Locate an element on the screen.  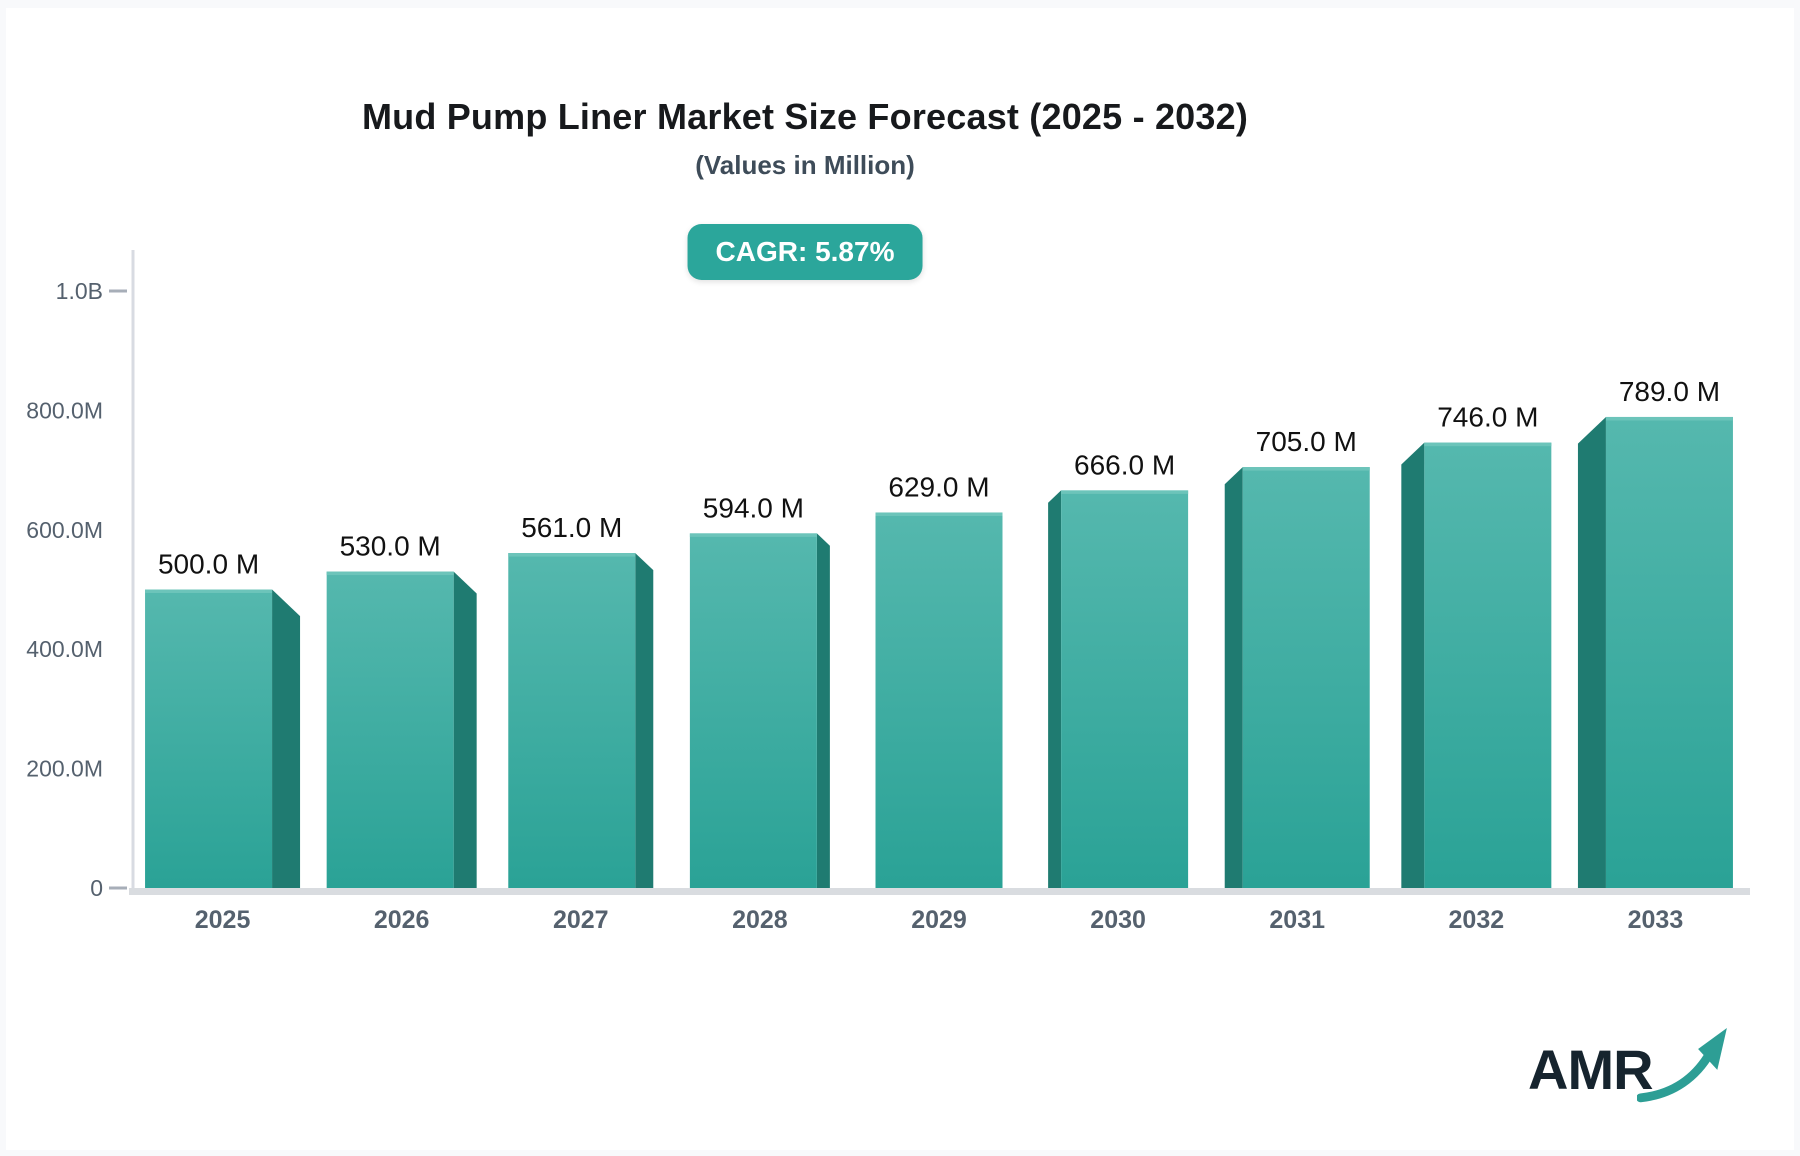
y-axis-tick-label: 0 is located at coordinates (96, 888).